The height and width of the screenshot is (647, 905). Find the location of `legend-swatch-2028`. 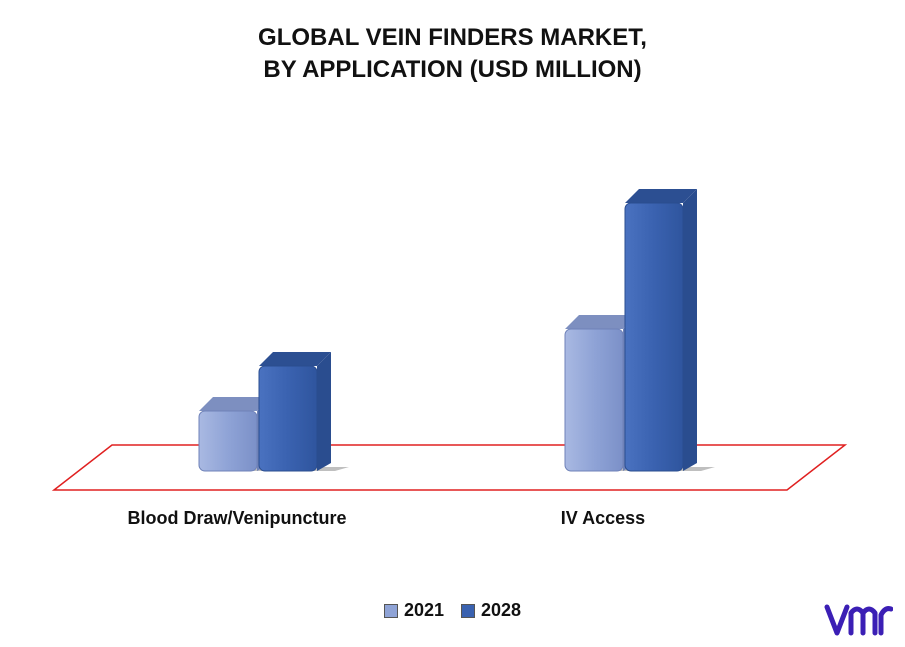

legend-swatch-2028 is located at coordinates (468, 610).